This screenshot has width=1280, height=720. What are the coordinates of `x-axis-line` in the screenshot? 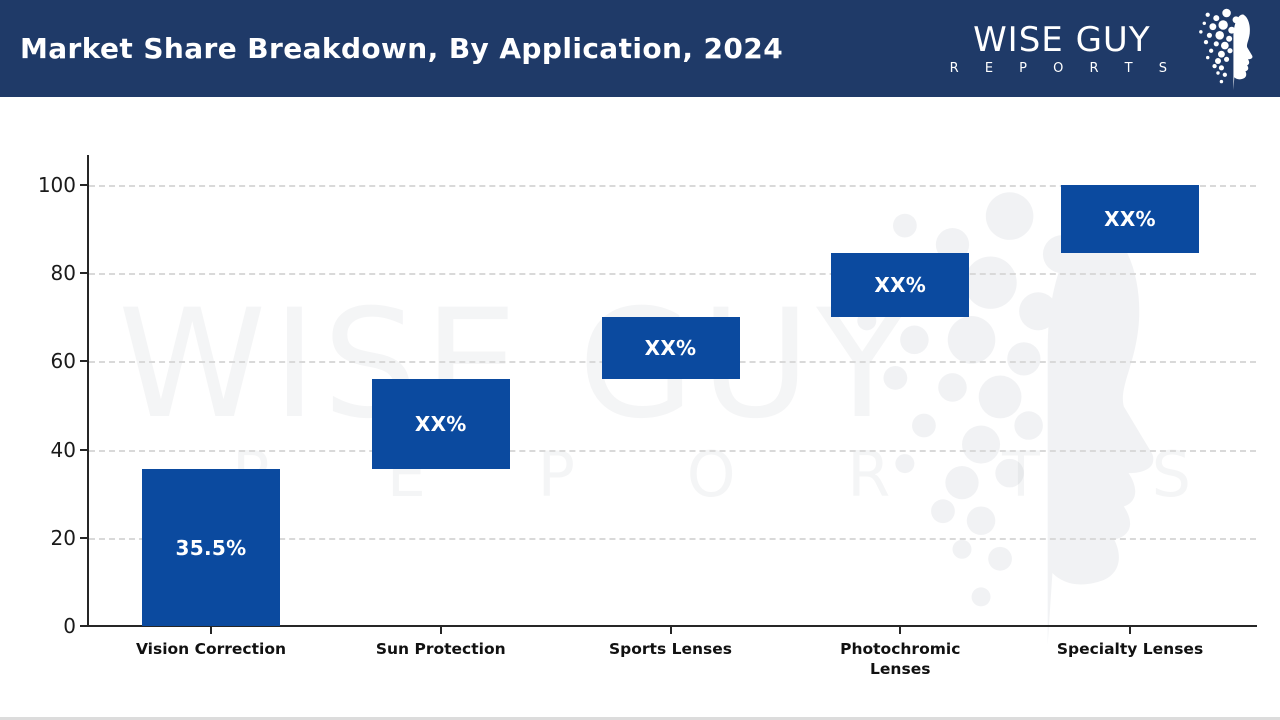 It's located at (672, 626).